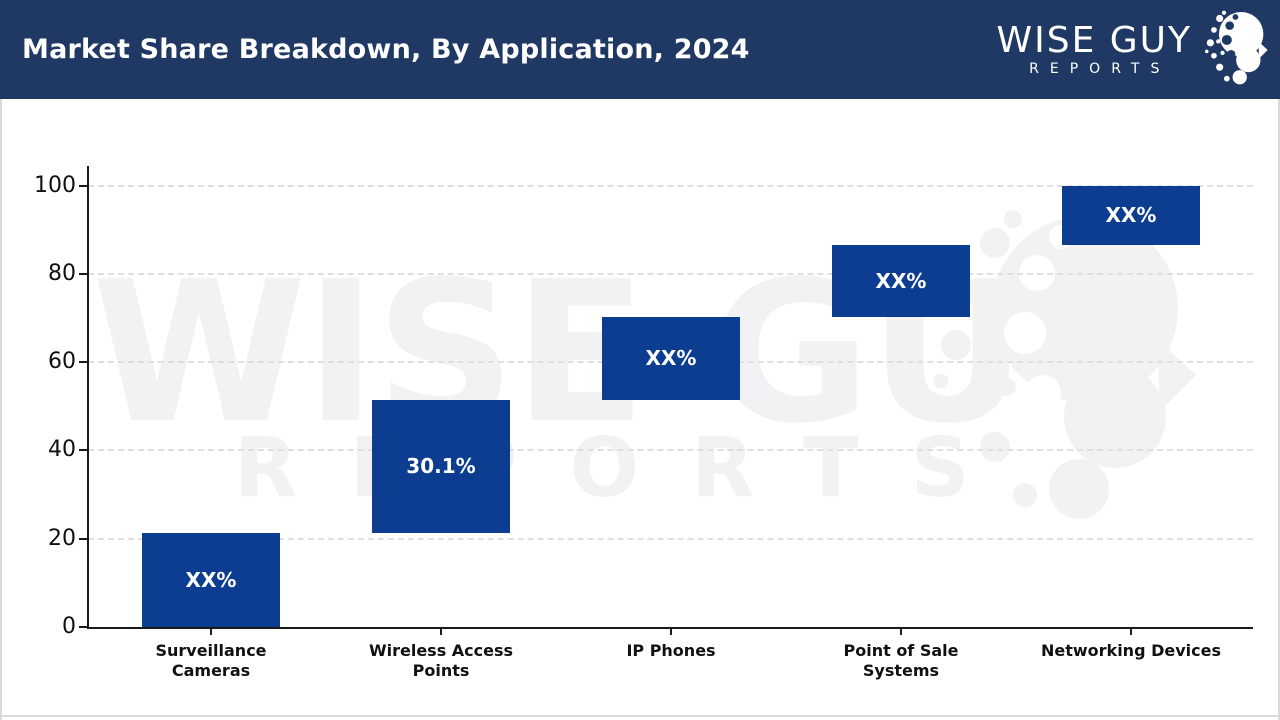  I want to click on x-category-line: IP Phones, so click(671, 650).